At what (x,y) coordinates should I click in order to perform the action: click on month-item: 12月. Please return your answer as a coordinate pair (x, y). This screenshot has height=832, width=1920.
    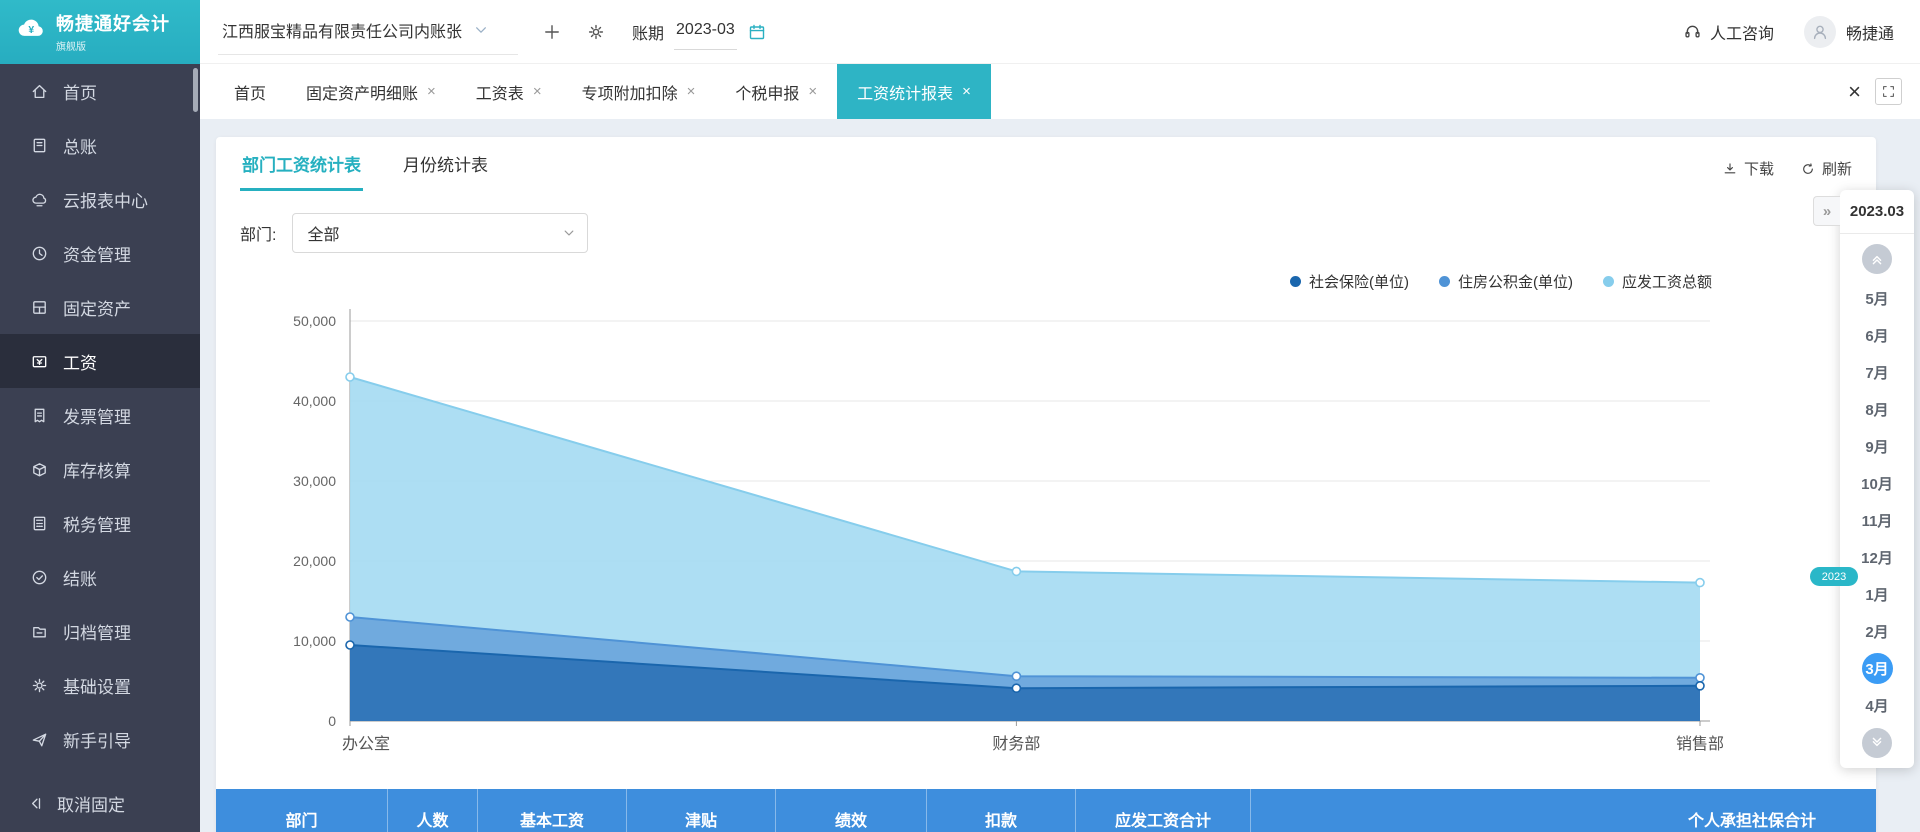
    Looking at the image, I should click on (1877, 557).